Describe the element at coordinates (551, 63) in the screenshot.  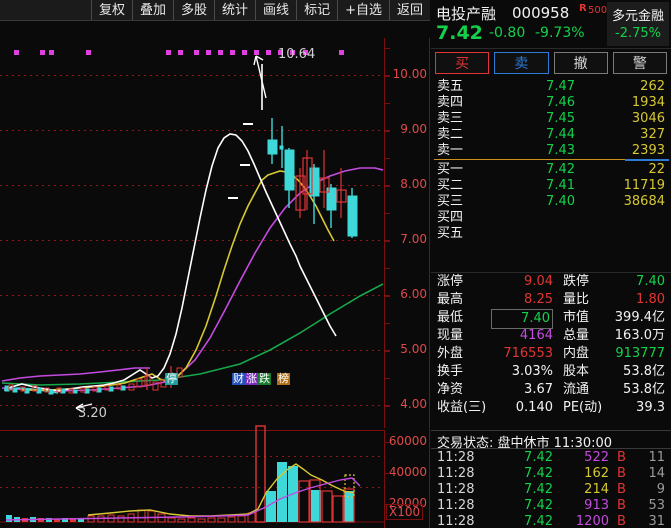
I see `trade-actions: 买卖撤警` at that location.